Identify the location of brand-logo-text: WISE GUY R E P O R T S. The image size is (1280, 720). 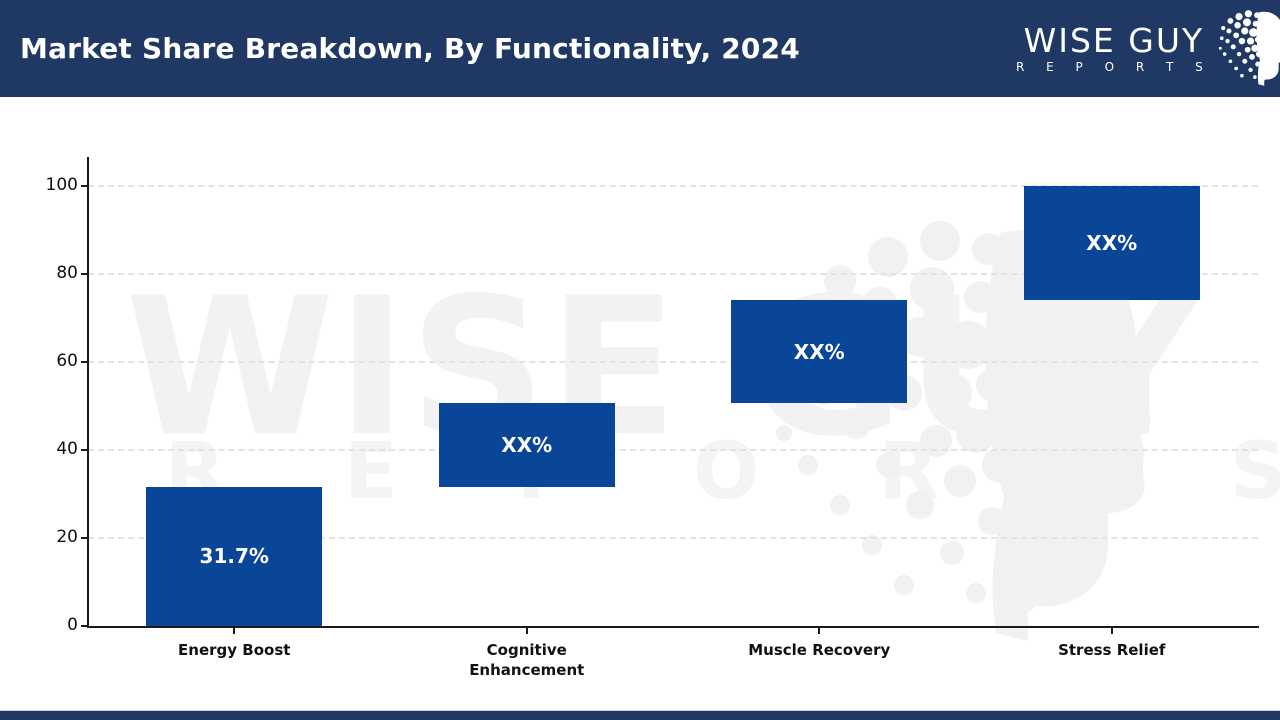
(1114, 48).